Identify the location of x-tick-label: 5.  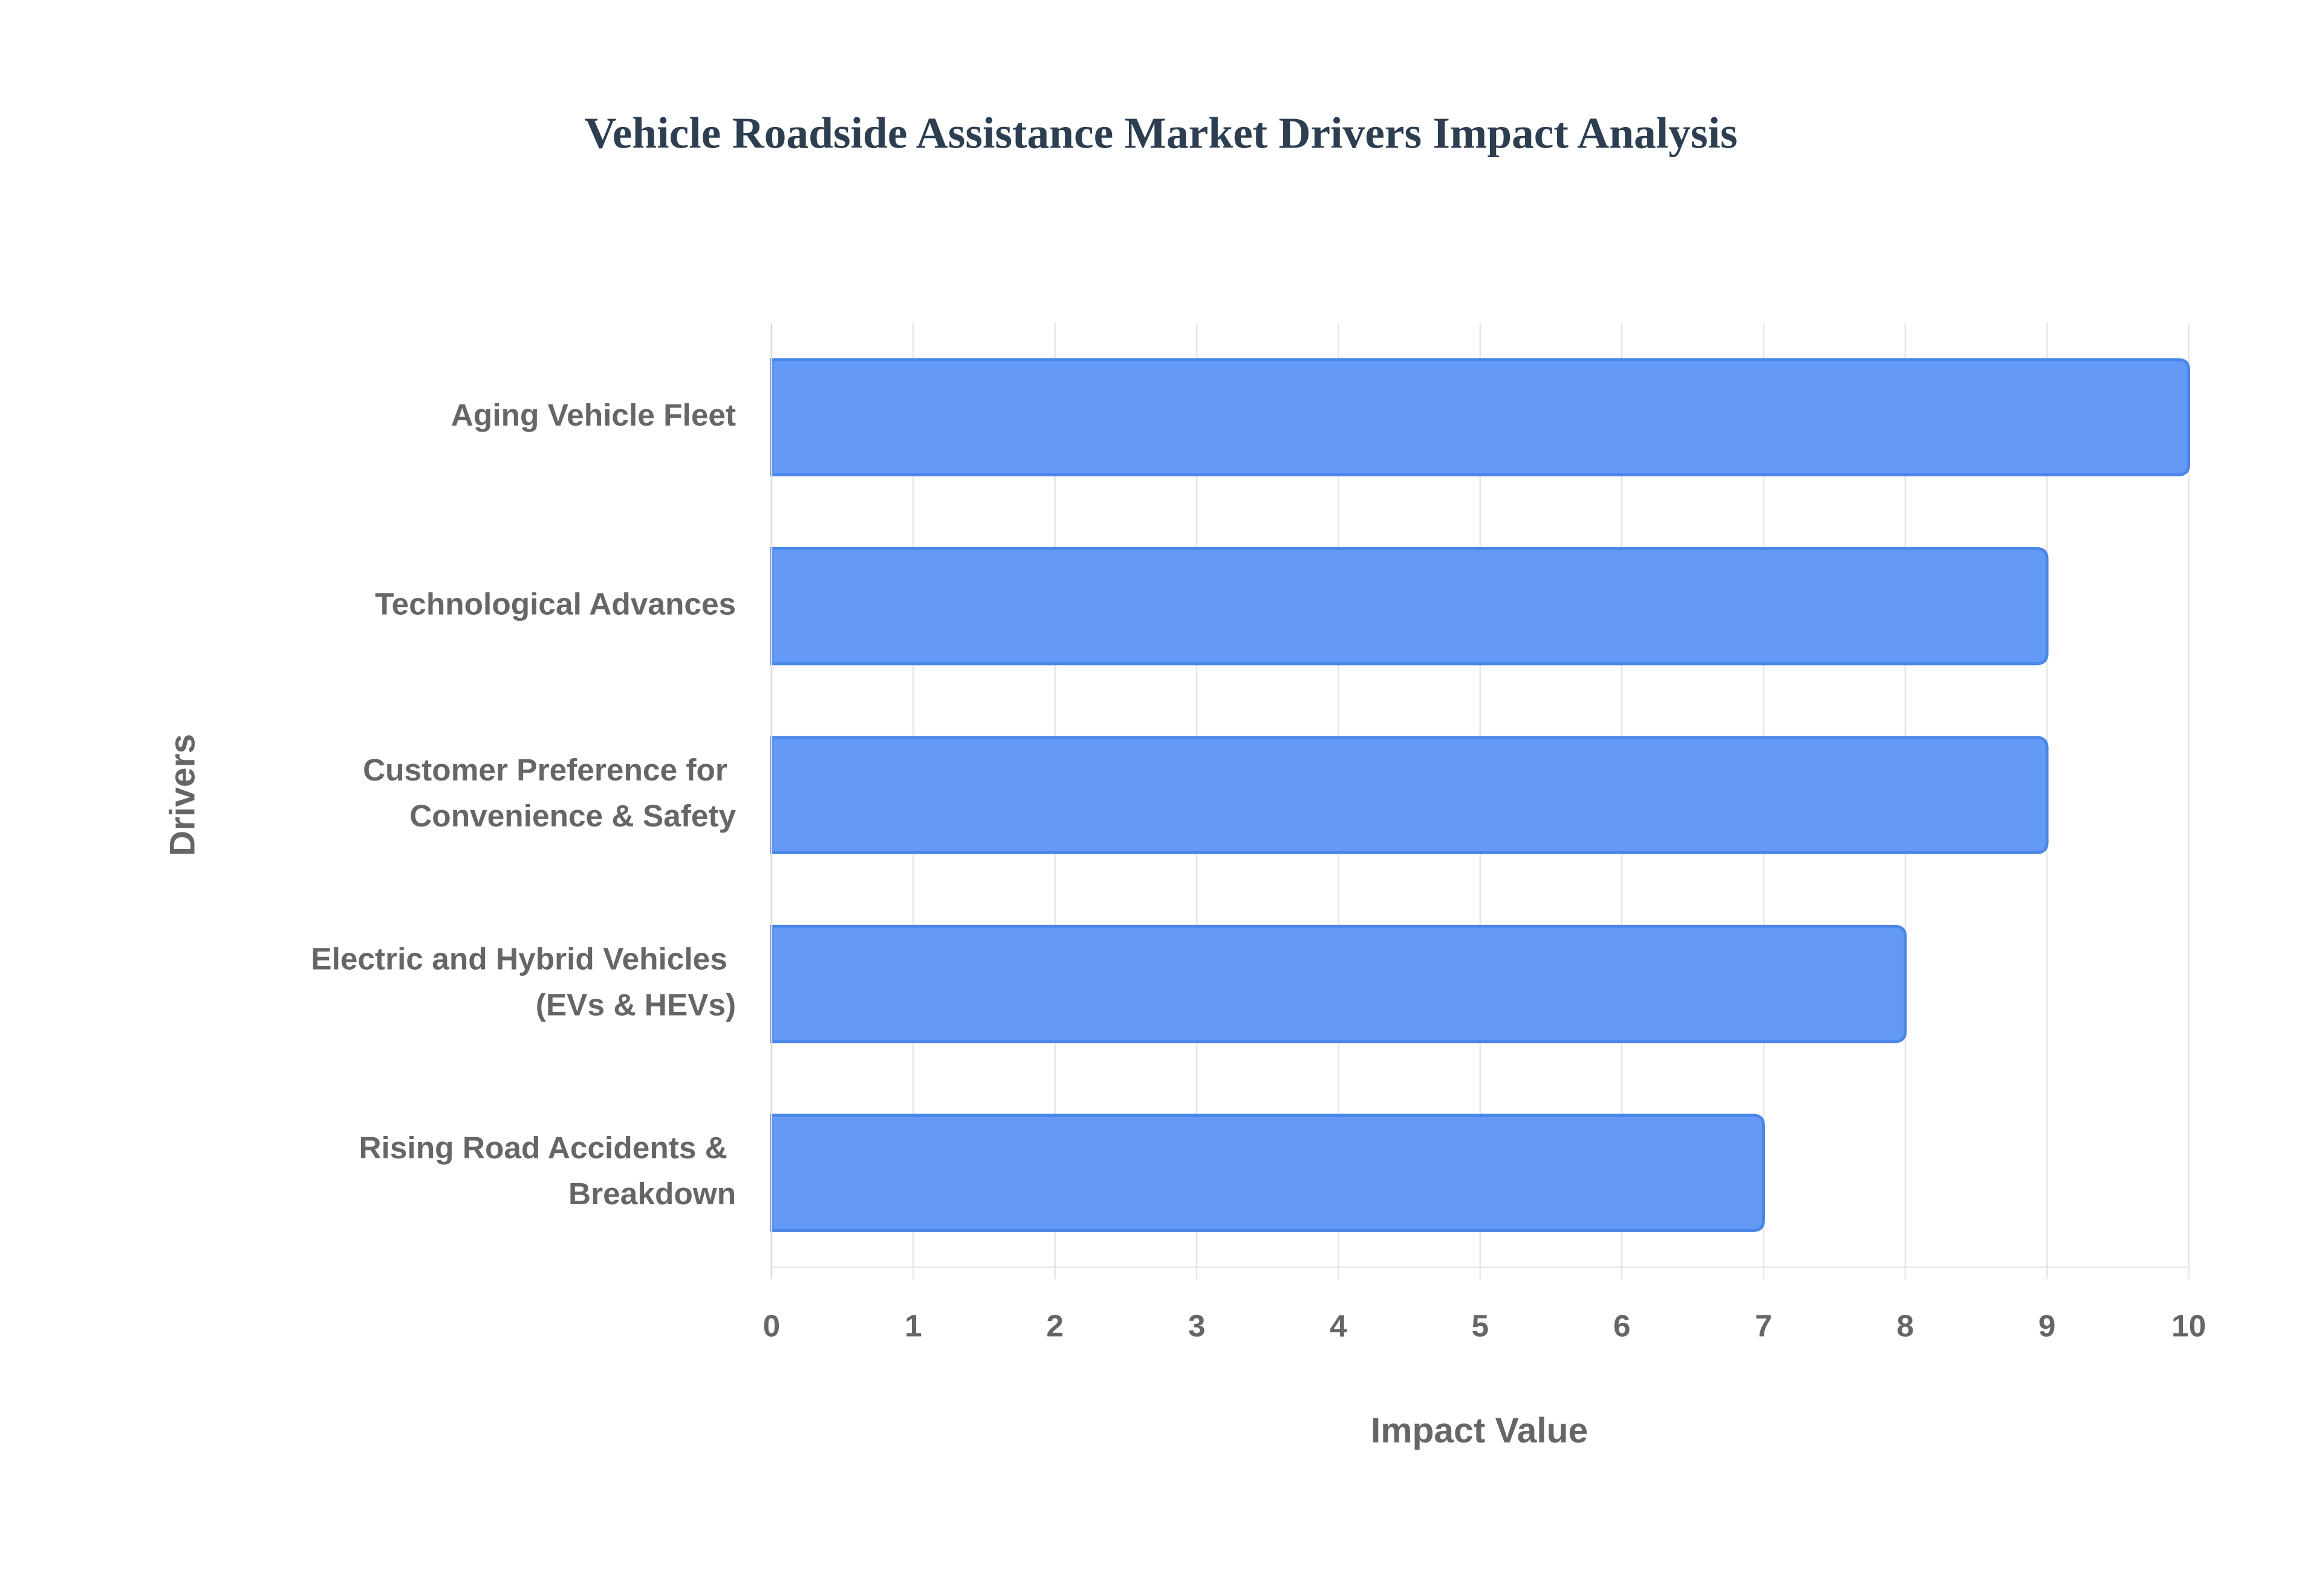
(1480, 1325).